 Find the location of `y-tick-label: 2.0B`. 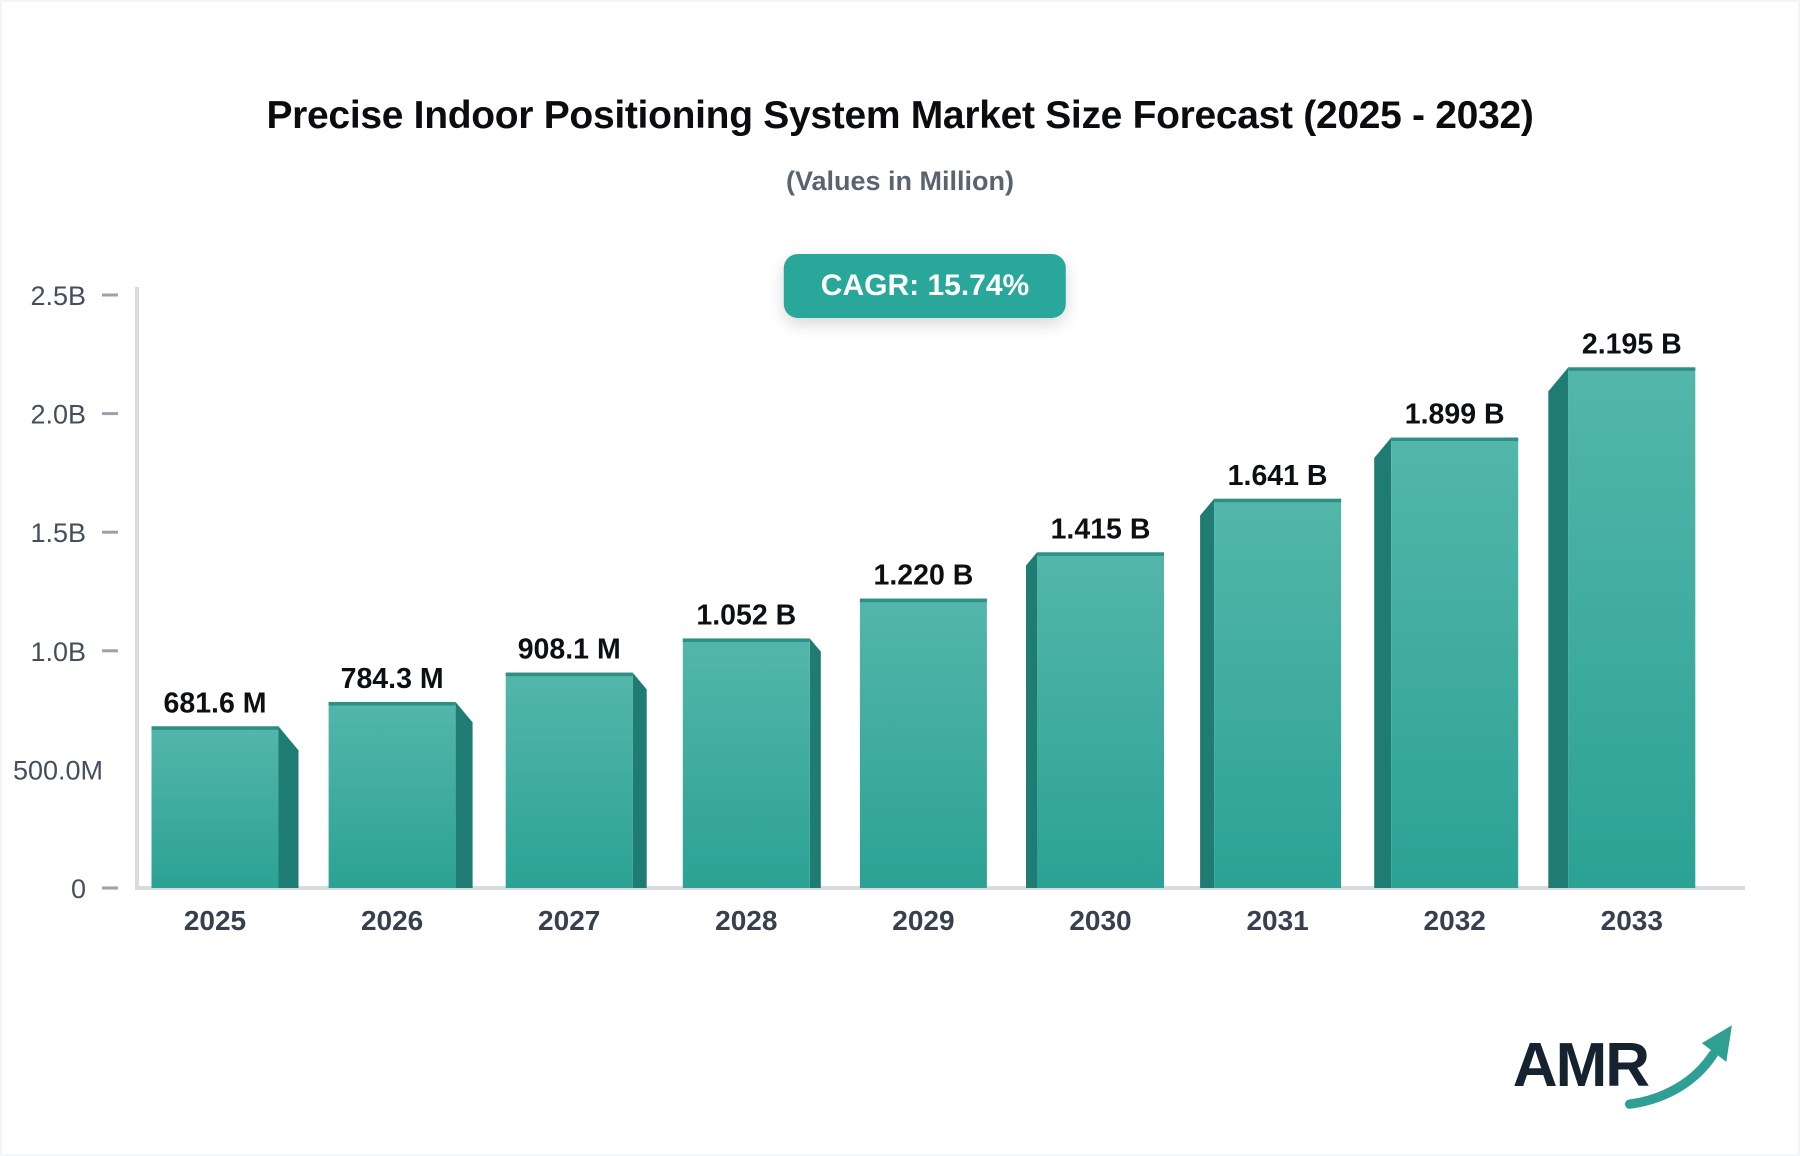

y-tick-label: 2.0B is located at coordinates (58, 415).